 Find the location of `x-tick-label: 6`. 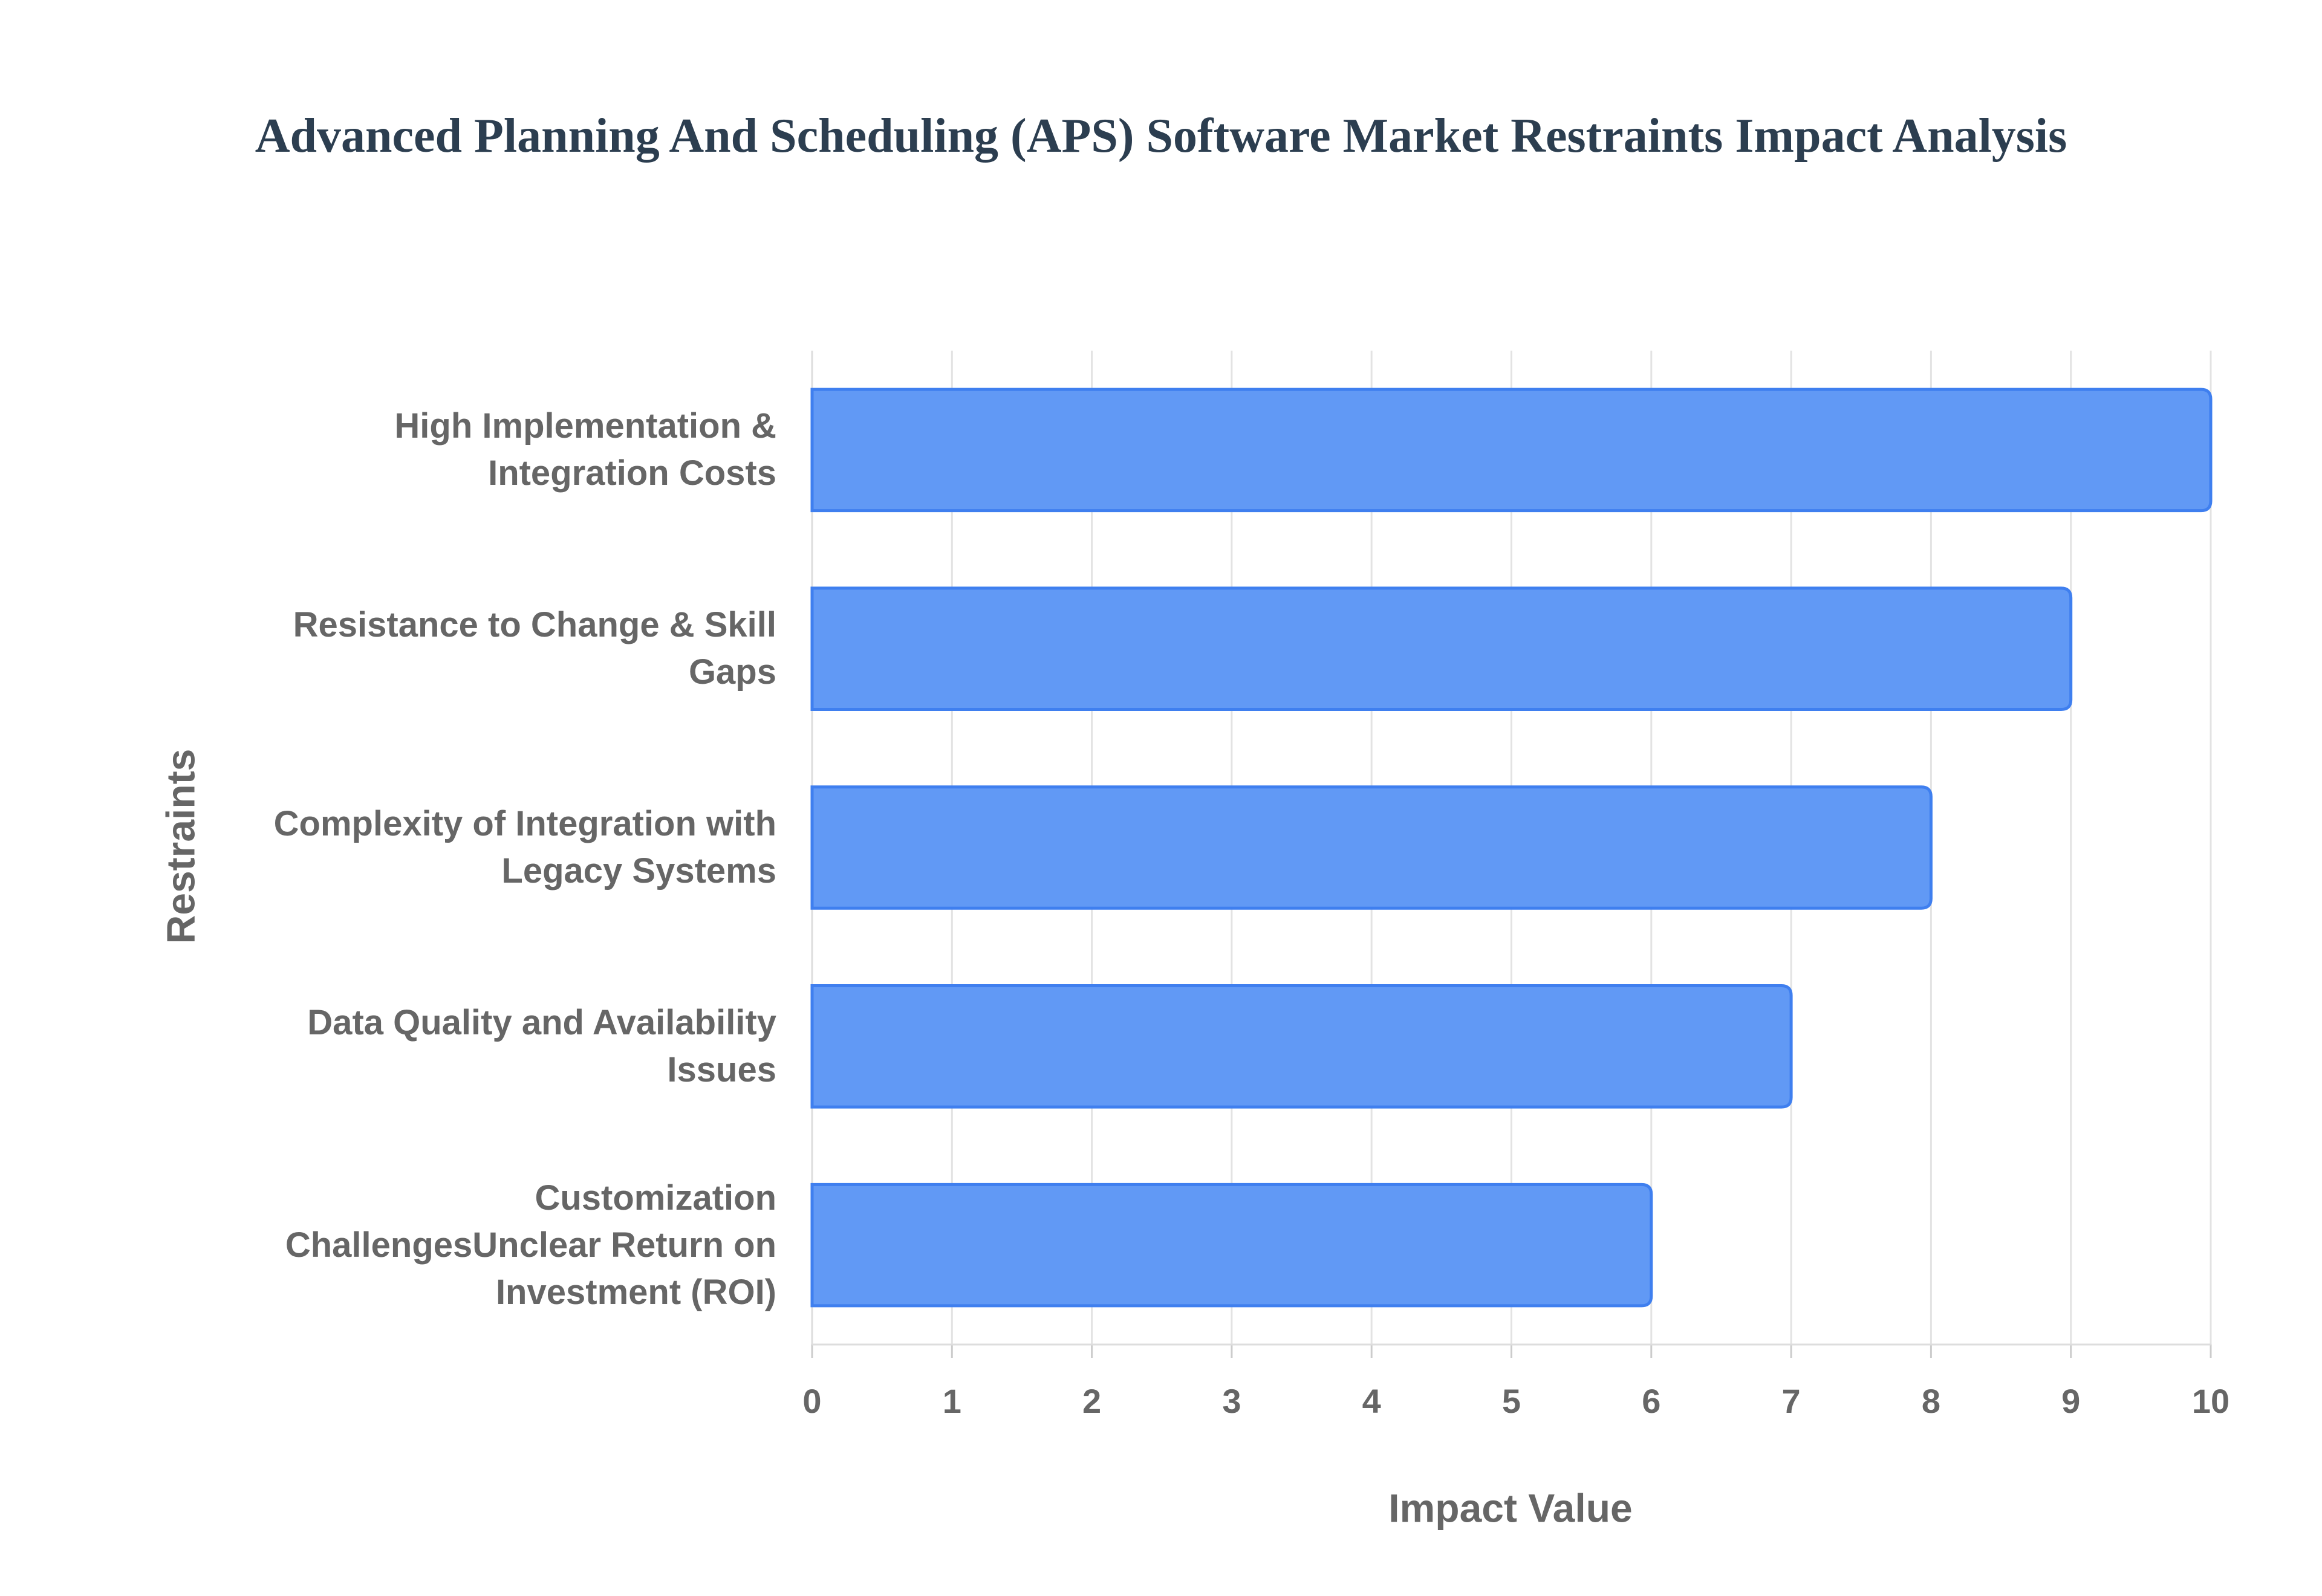

x-tick-label: 6 is located at coordinates (1651, 1401).